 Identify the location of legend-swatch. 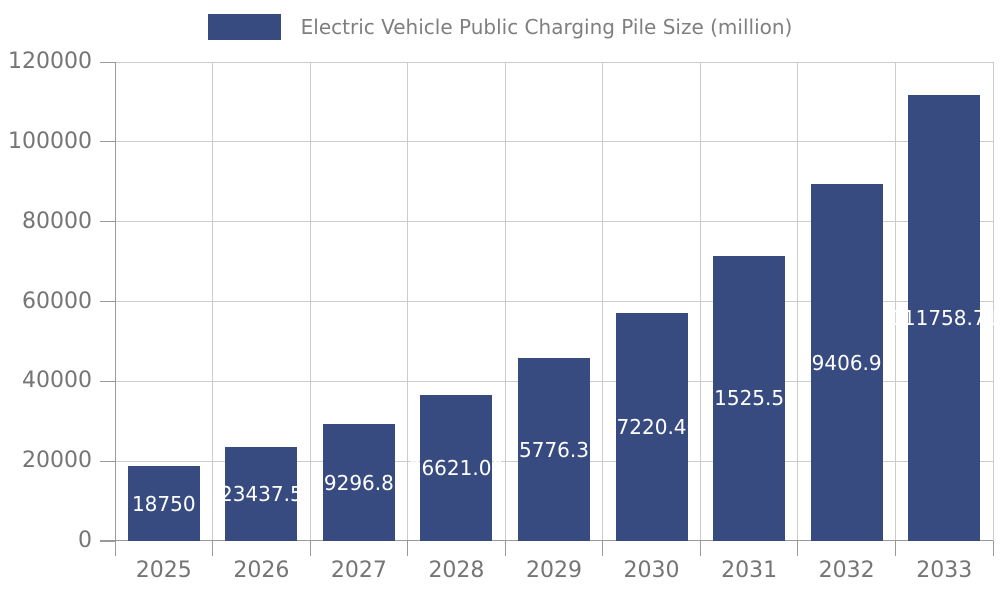
(244, 27).